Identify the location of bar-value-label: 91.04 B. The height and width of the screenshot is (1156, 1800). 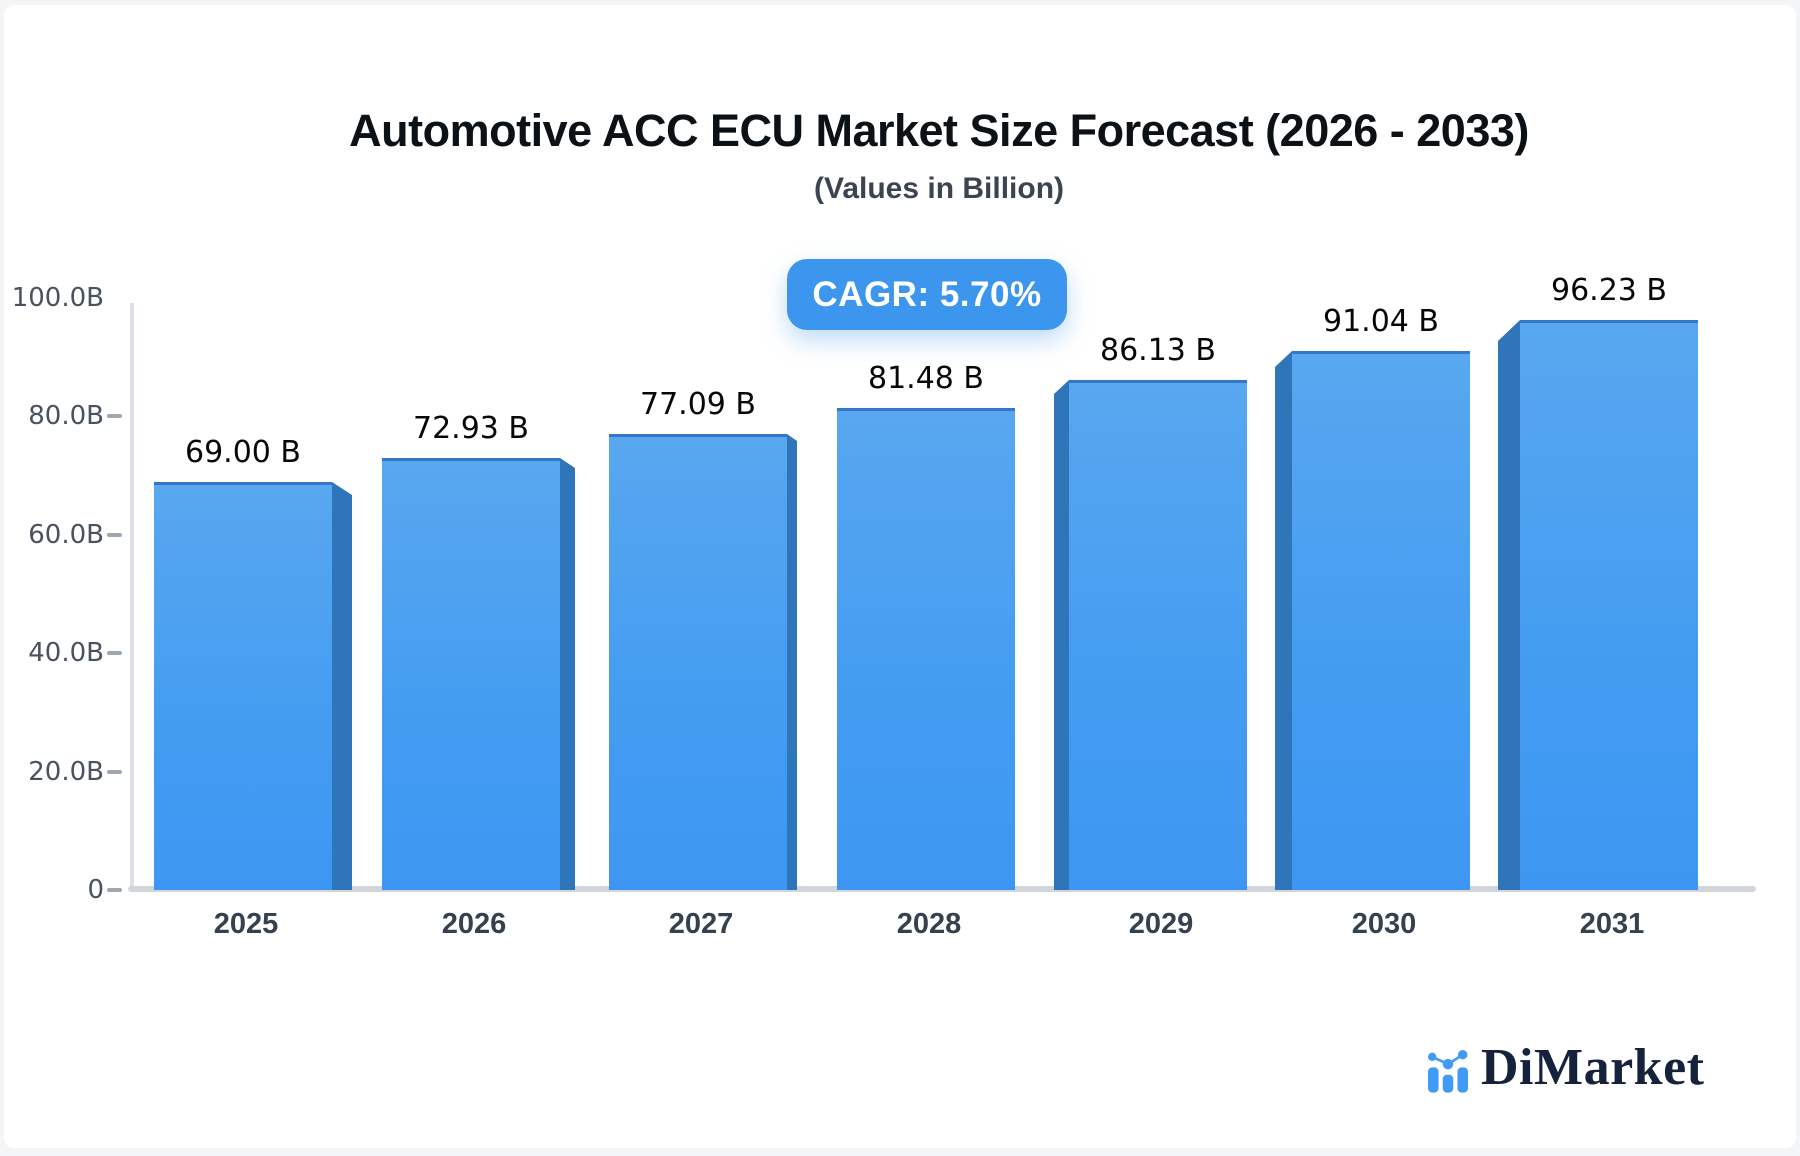
(1381, 321).